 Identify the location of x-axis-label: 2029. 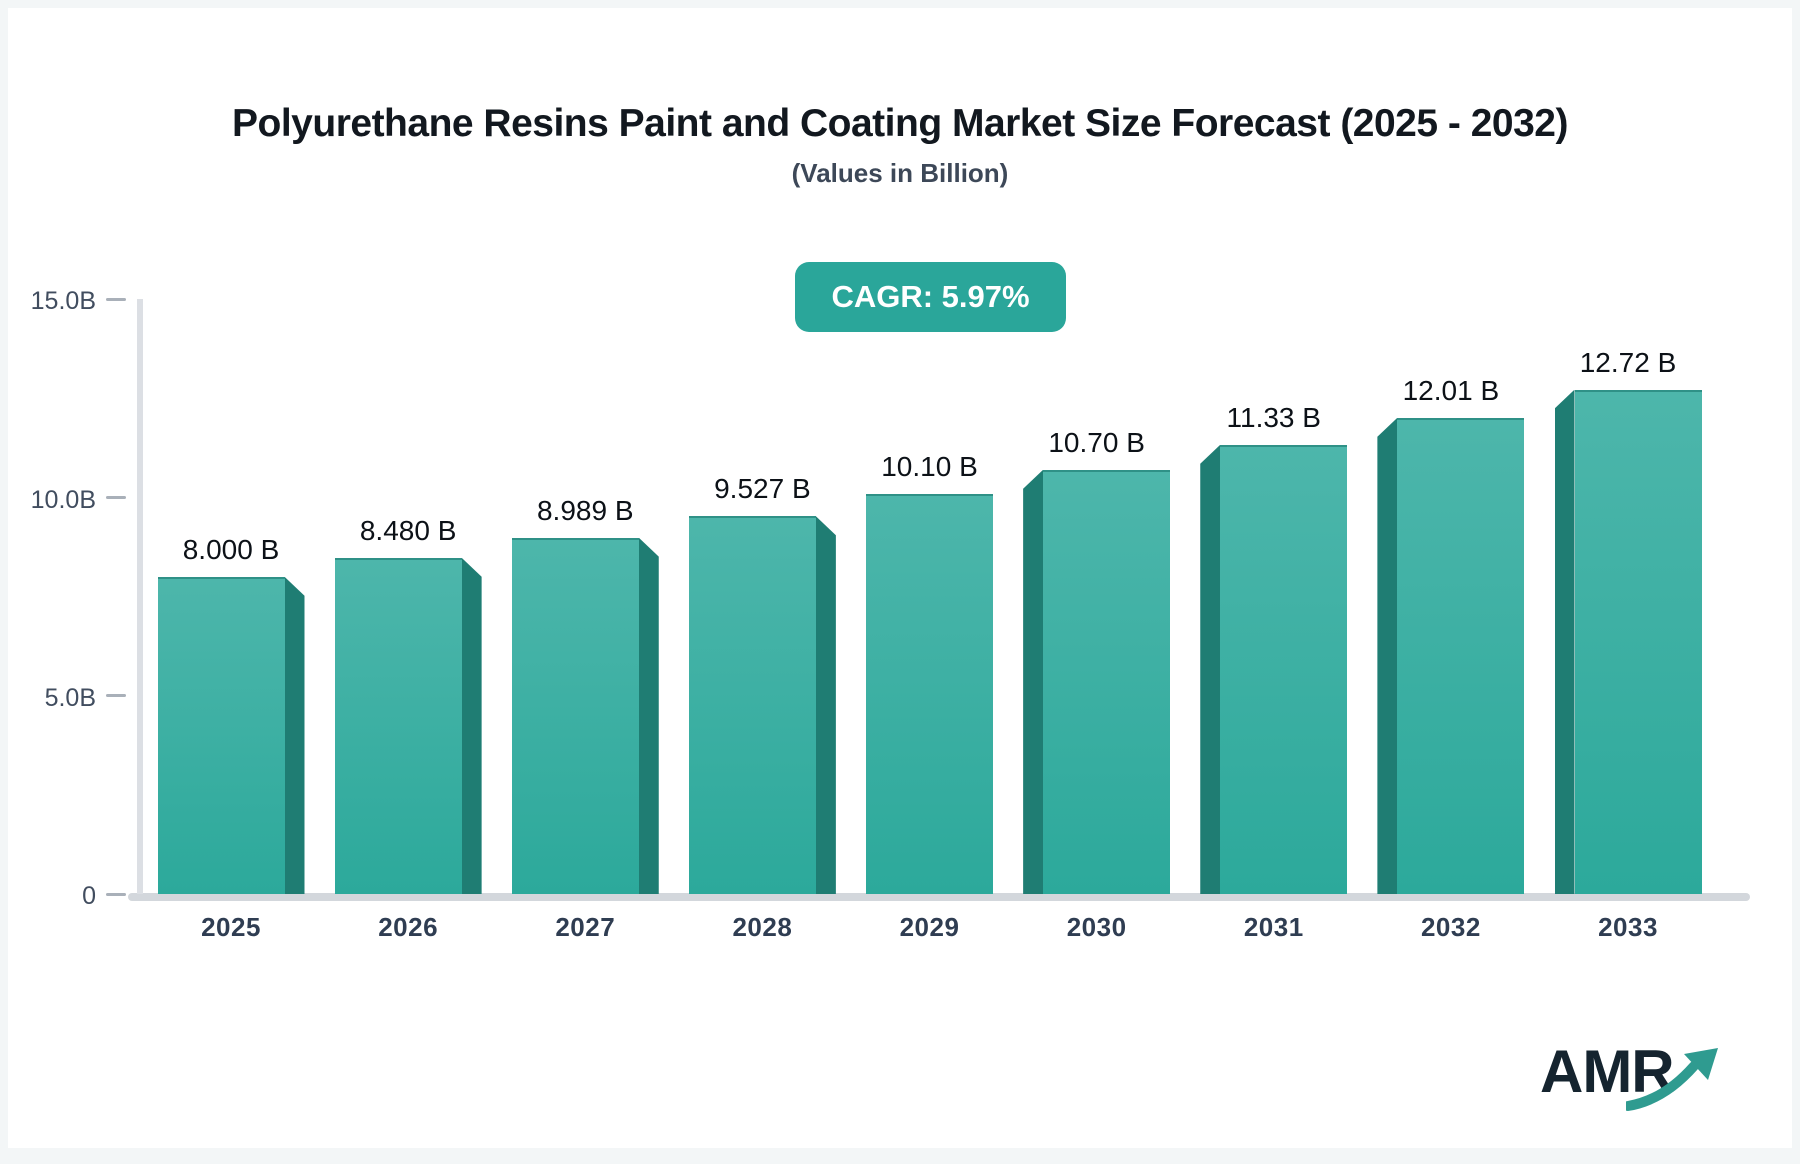
(929, 927).